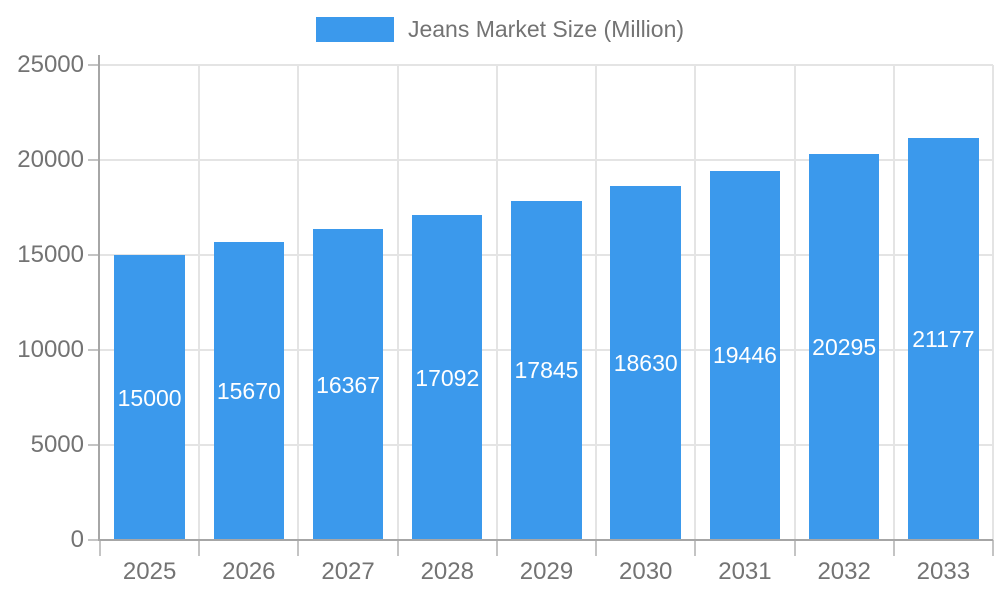 Image resolution: width=1000 pixels, height=600 pixels. Describe the element at coordinates (50, 254) in the screenshot. I see `y-axis-label: 15000` at that location.